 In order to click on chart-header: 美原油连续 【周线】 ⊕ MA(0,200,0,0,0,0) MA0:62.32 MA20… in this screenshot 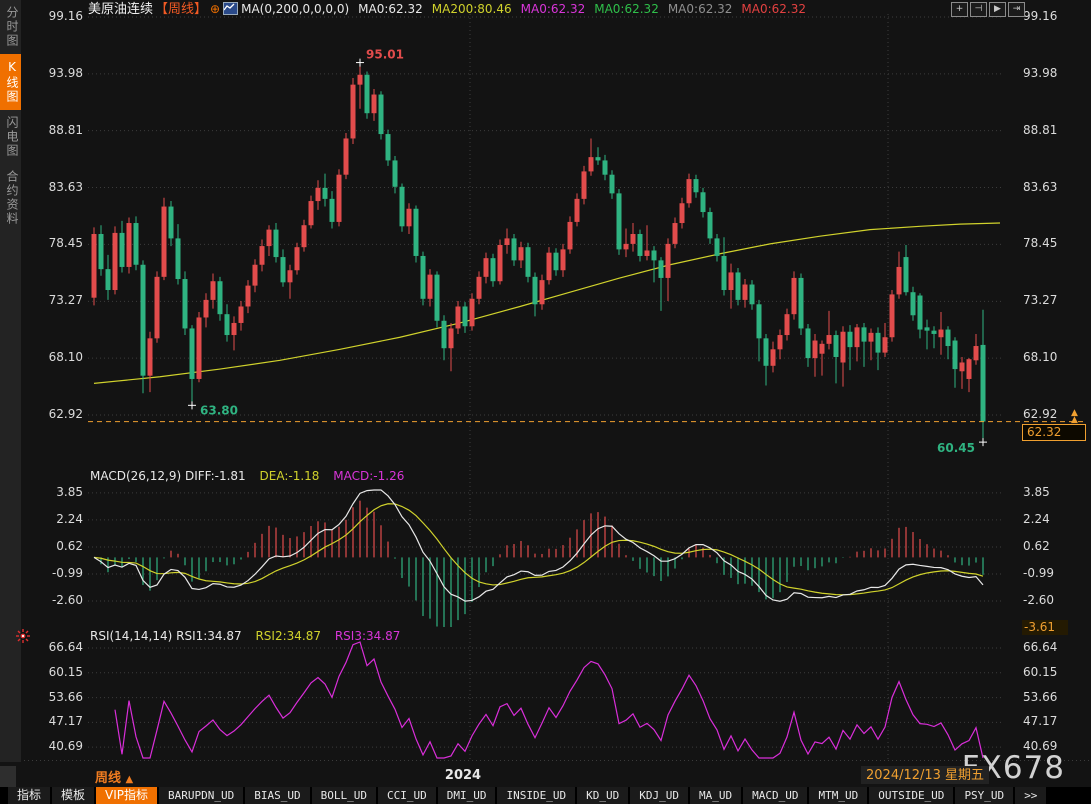, I will do `click(447, 8)`.